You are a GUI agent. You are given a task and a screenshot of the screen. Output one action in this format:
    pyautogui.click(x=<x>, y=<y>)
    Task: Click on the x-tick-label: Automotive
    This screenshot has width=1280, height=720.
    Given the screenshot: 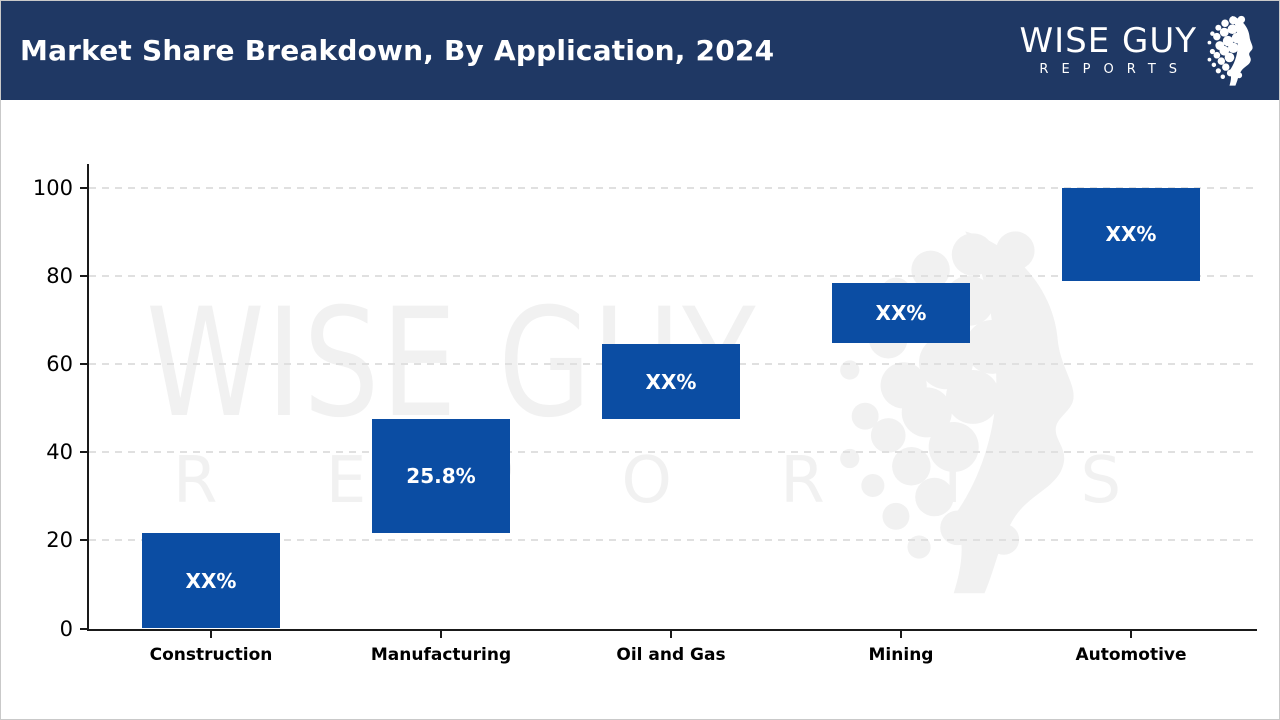 What is the action you would take?
    pyautogui.click(x=1131, y=654)
    